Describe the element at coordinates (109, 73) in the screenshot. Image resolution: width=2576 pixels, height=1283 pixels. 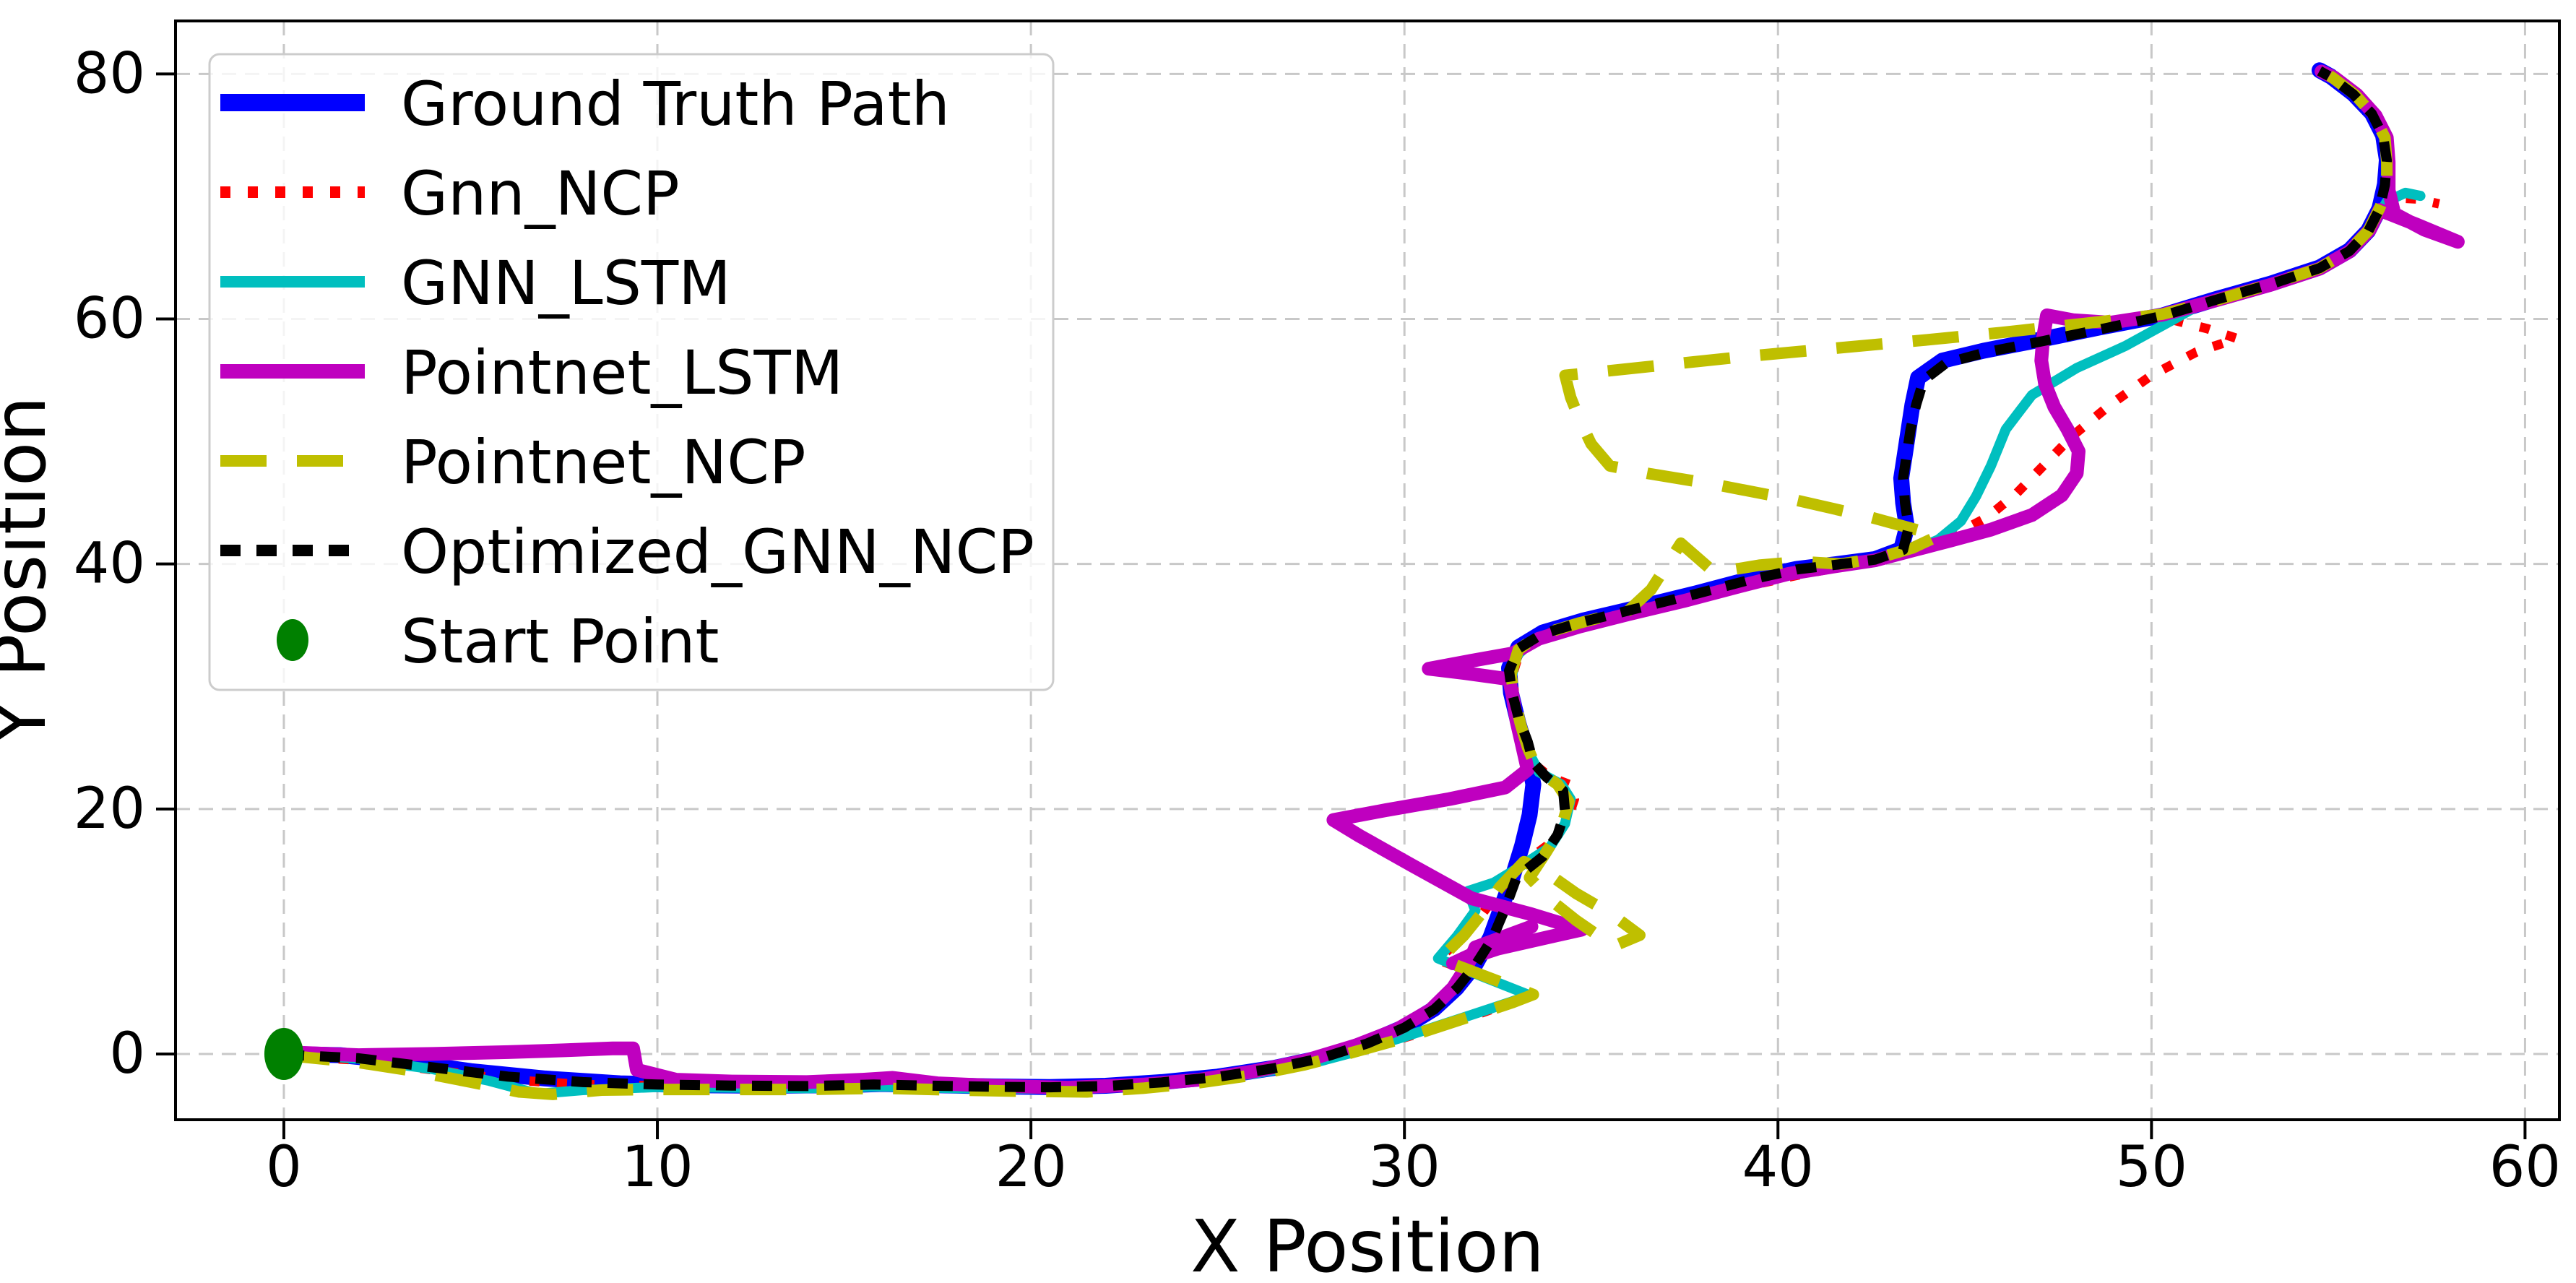
I see `y-tick-label: 80` at that location.